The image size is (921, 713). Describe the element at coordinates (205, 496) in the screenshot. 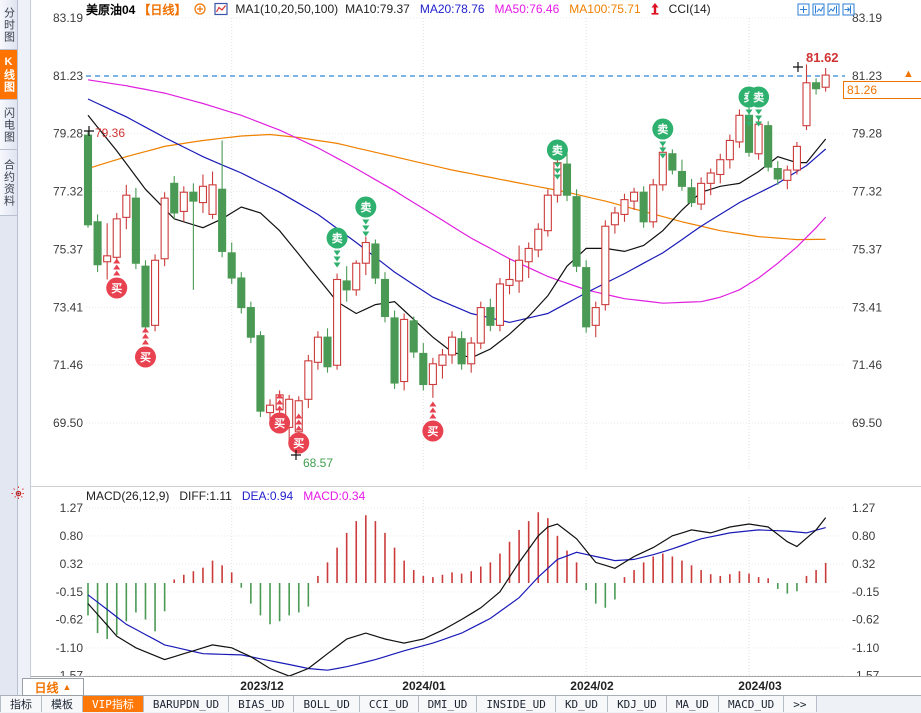

I see `macd-diff-value: DIFF:1.11` at that location.